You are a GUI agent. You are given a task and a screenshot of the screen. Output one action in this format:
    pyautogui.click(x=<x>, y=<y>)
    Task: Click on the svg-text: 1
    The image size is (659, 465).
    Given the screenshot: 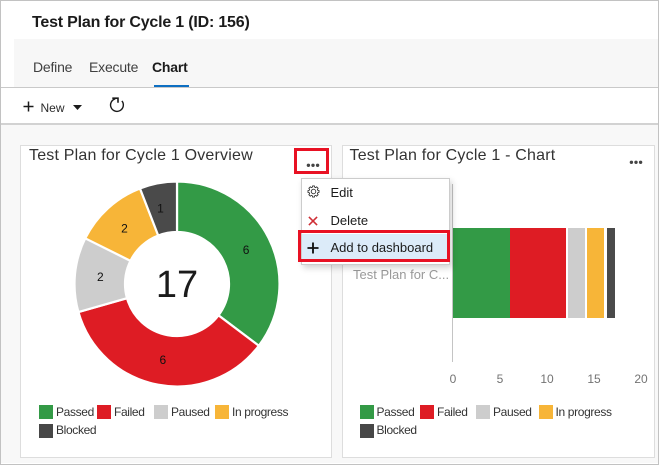 What is the action you would take?
    pyautogui.click(x=160, y=209)
    